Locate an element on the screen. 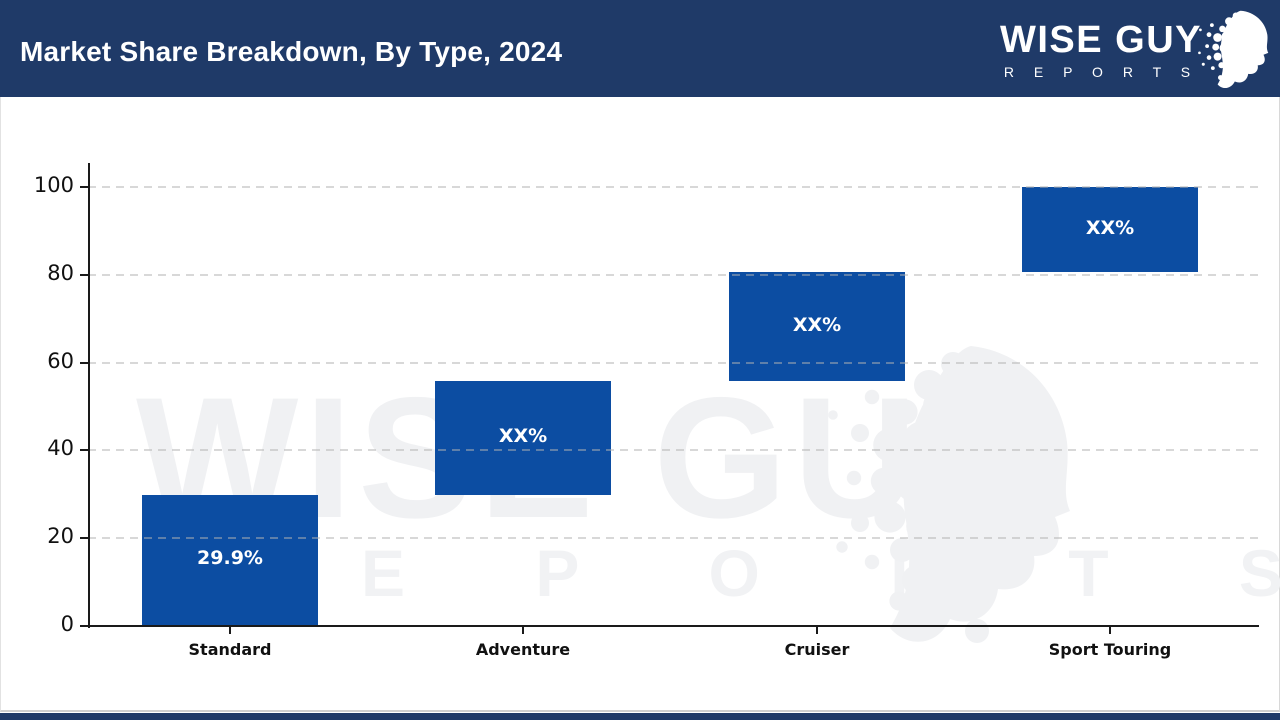 This screenshot has height=720, width=1280. brand-logo: WISE GUY R E P O R T S is located at coordinates (1137, 49).